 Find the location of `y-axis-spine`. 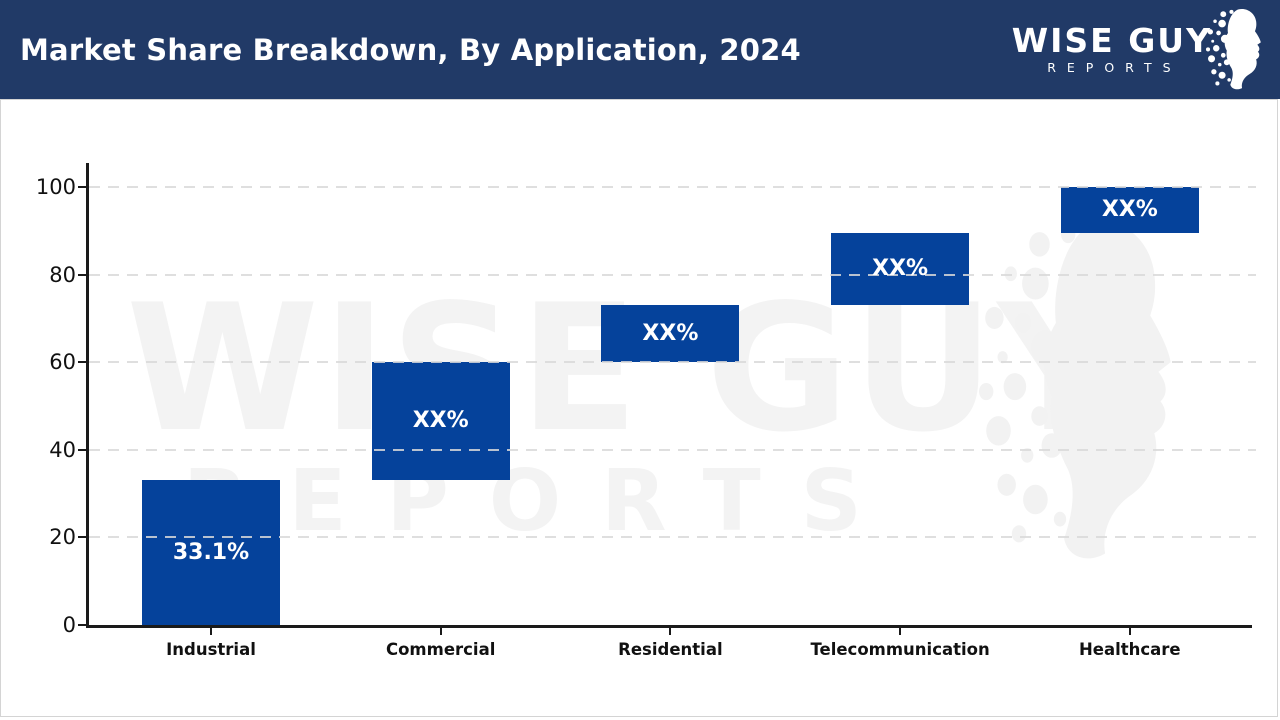

y-axis-spine is located at coordinates (87, 395).